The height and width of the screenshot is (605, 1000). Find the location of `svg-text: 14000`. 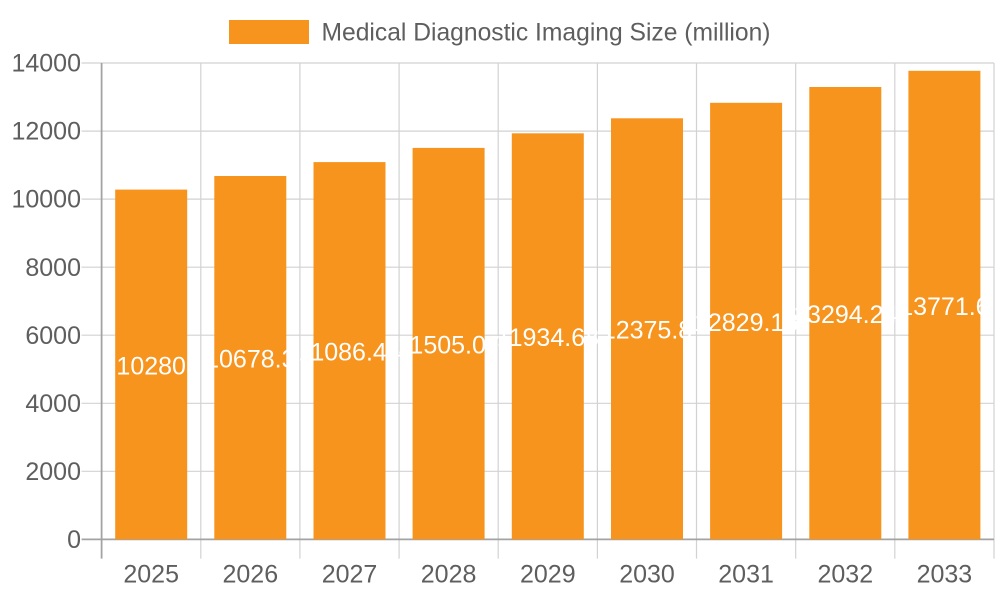

svg-text: 14000 is located at coordinates (46, 64).